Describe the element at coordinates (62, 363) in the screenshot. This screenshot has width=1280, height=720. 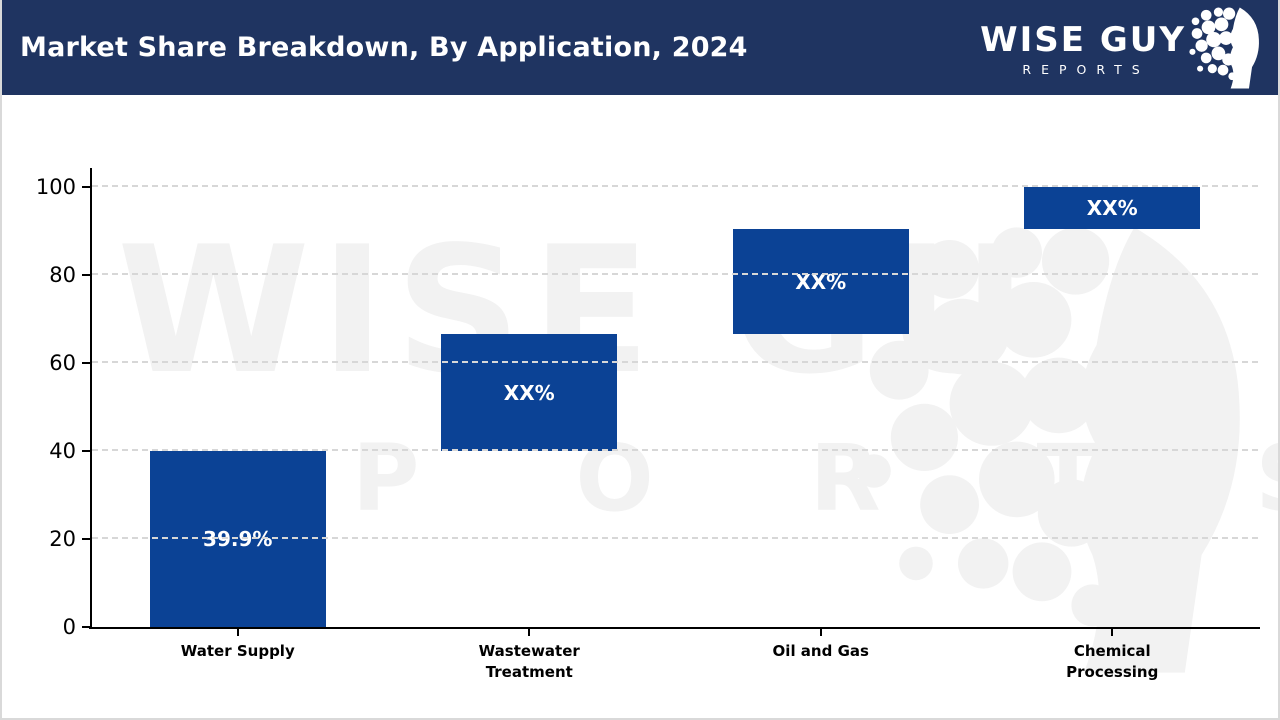
I see `y-tick-label-60: 60` at that location.